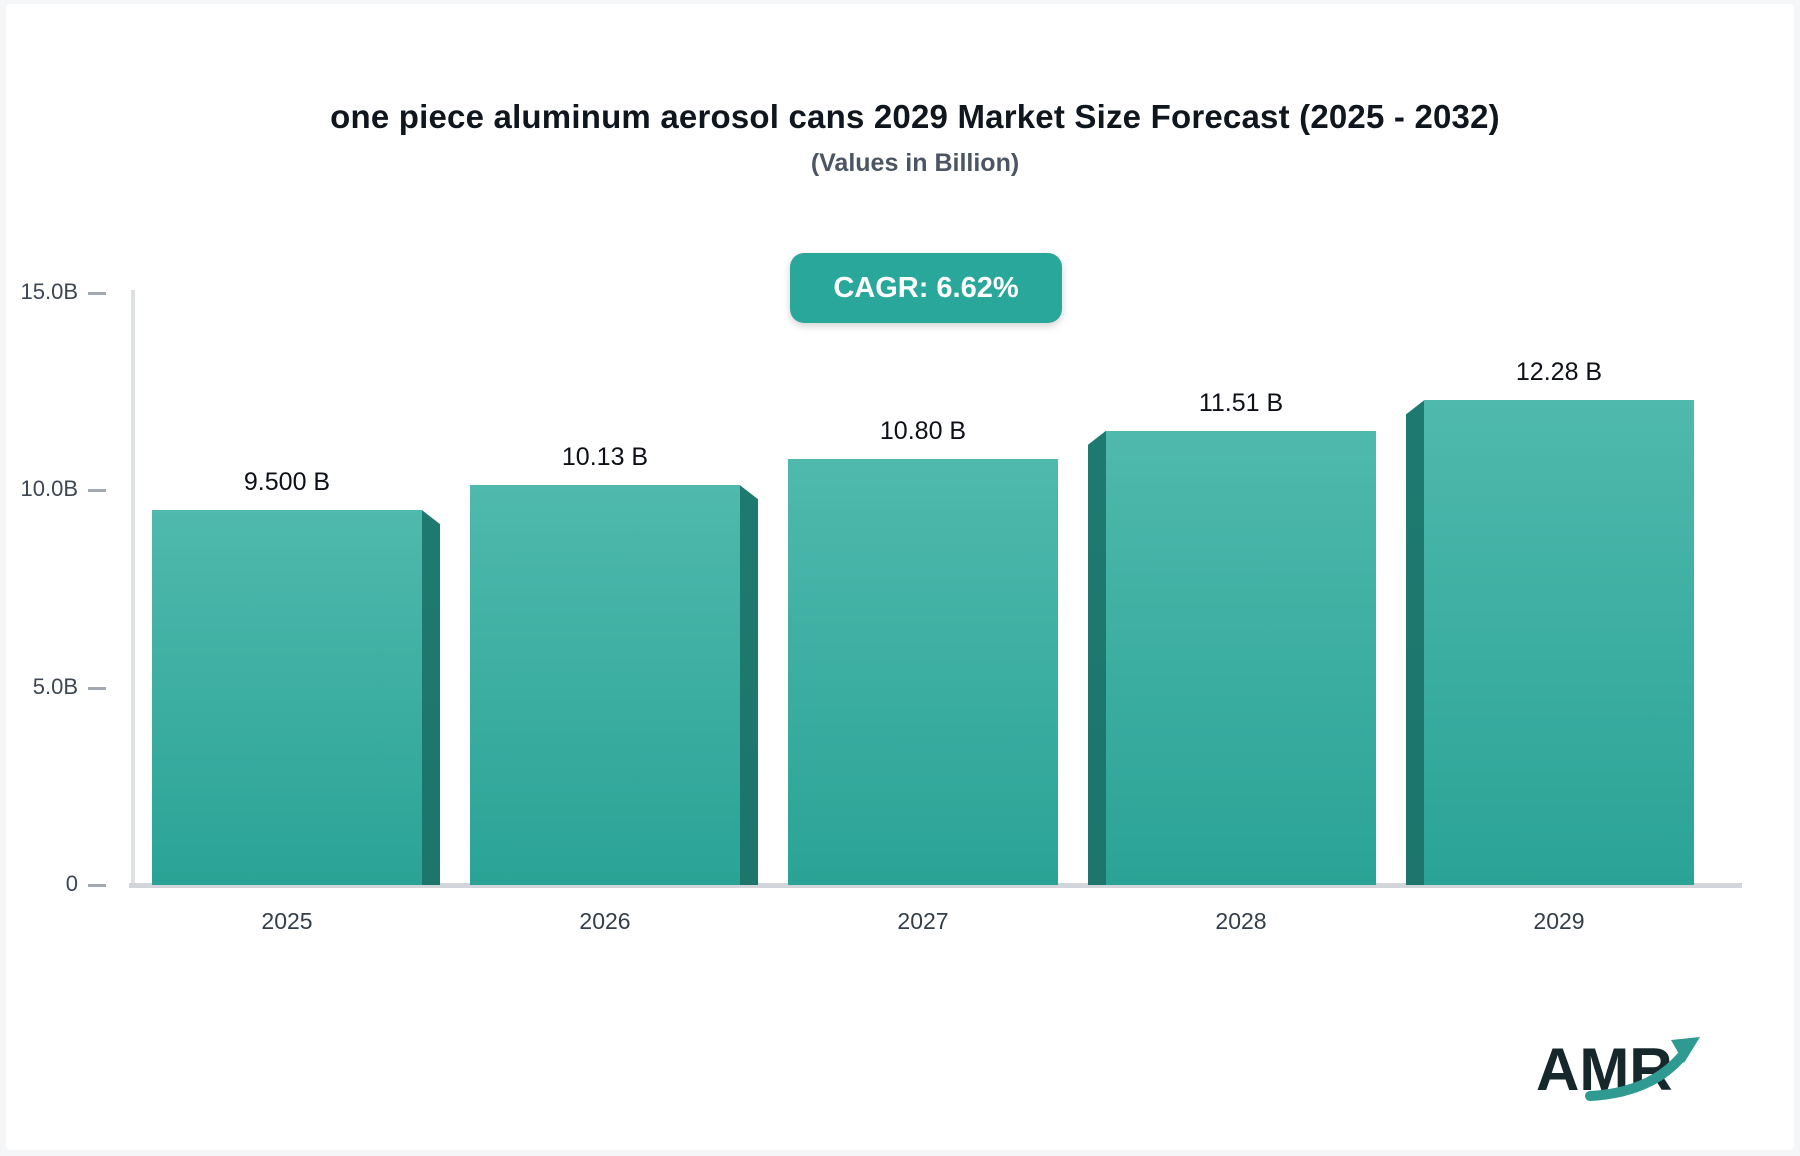 The image size is (1800, 1156). Describe the element at coordinates (71, 883) in the screenshot. I see `y-tick-label: 0` at that location.